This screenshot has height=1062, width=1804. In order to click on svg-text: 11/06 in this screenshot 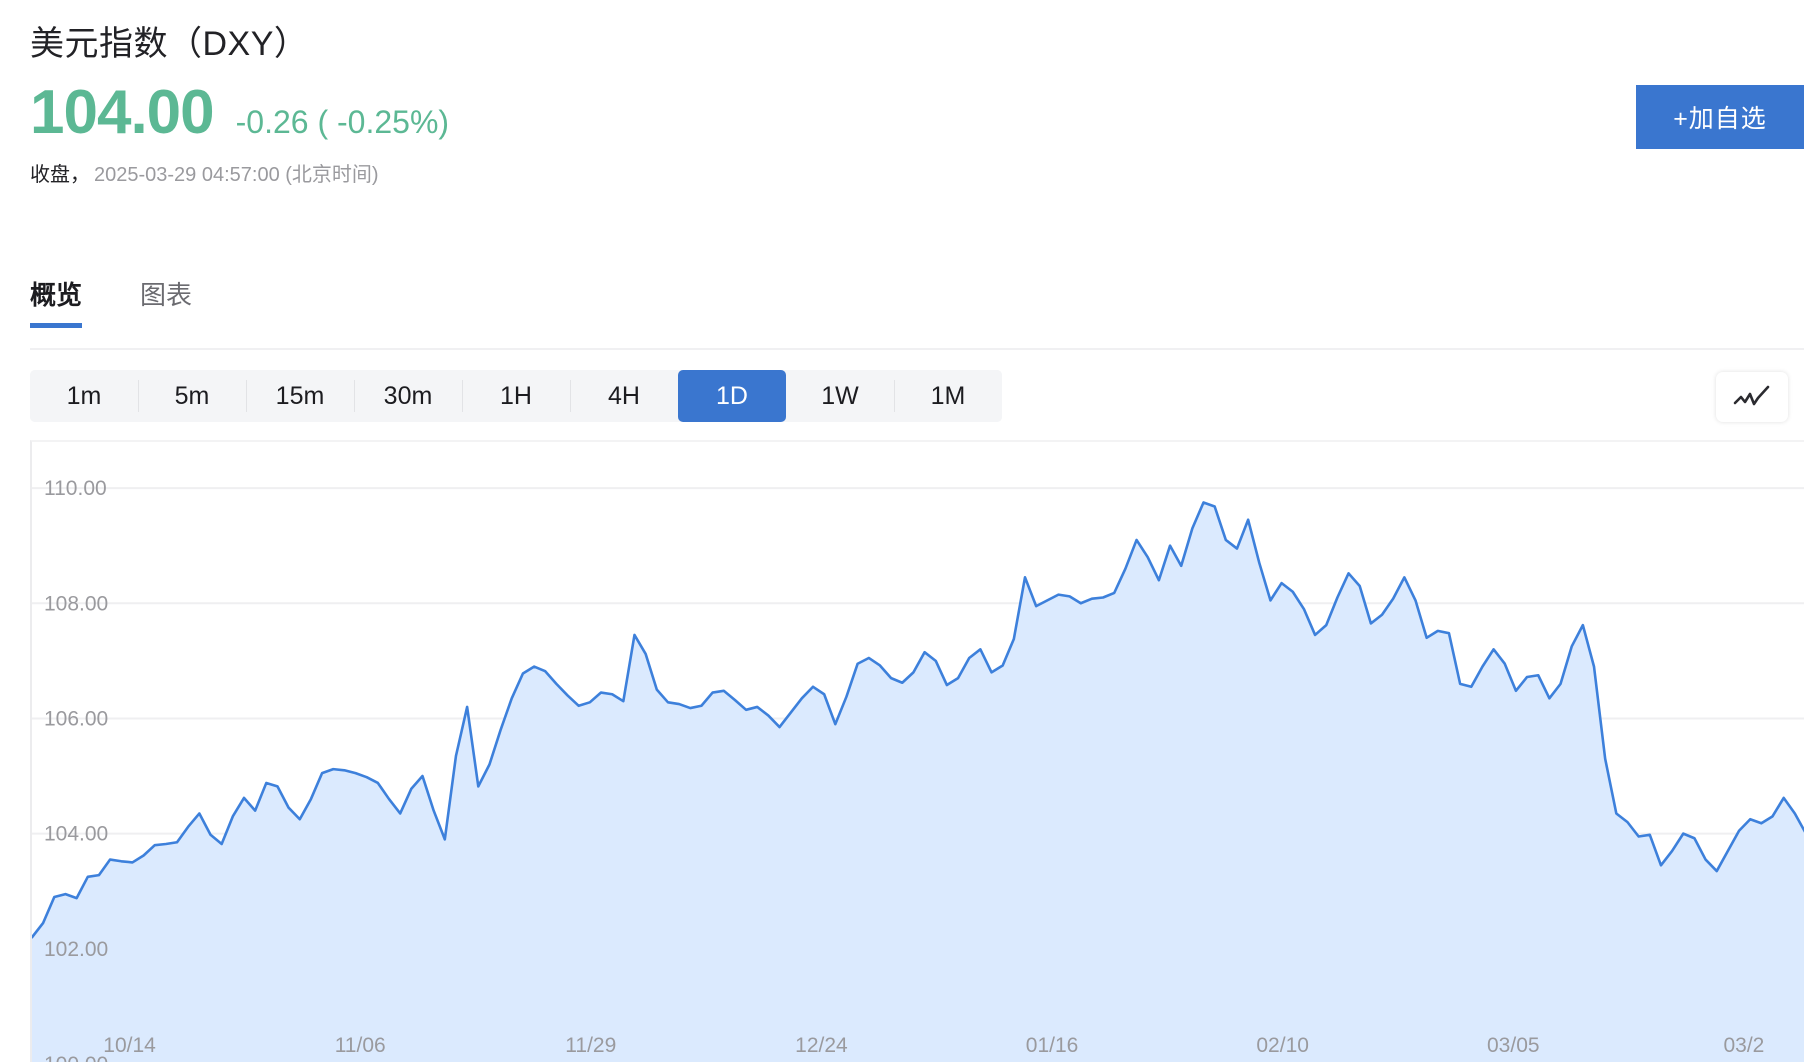, I will do `click(360, 1045)`.